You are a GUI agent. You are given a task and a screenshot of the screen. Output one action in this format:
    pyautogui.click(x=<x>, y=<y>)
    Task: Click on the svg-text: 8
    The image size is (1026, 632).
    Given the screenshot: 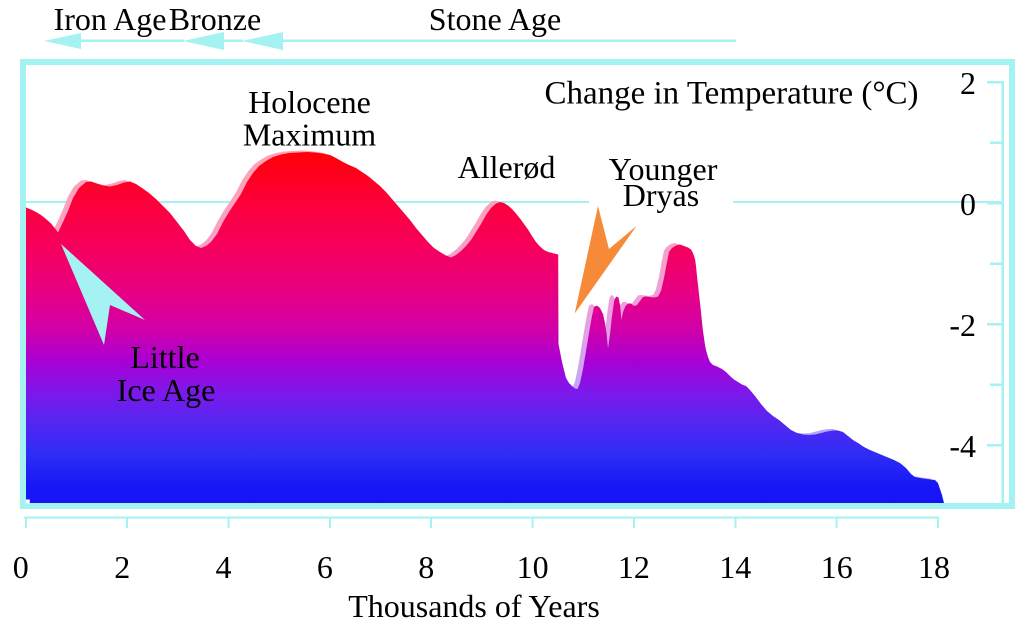 What is the action you would take?
    pyautogui.click(x=426, y=567)
    